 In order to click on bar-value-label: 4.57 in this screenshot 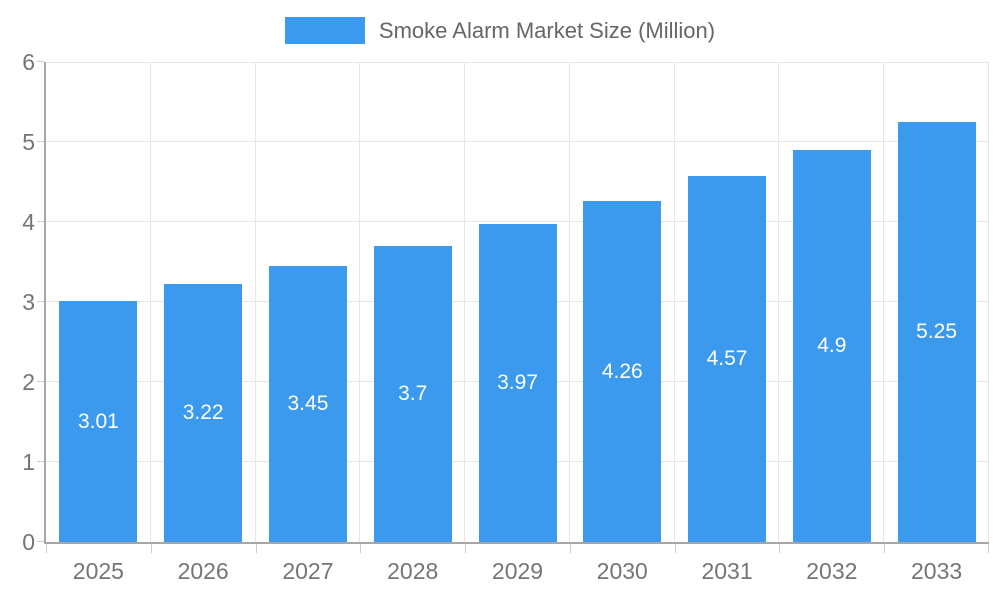, I will do `click(727, 359)`.